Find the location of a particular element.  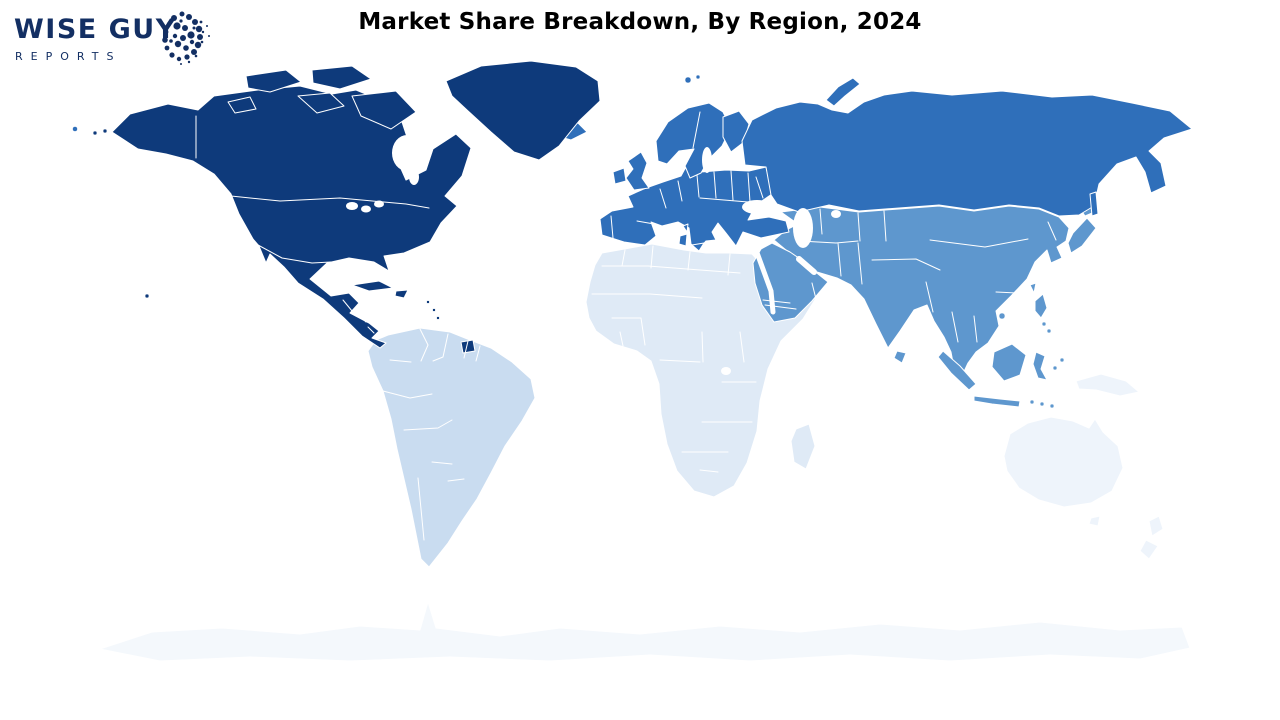

south-america-mainland is located at coordinates (451, 447).